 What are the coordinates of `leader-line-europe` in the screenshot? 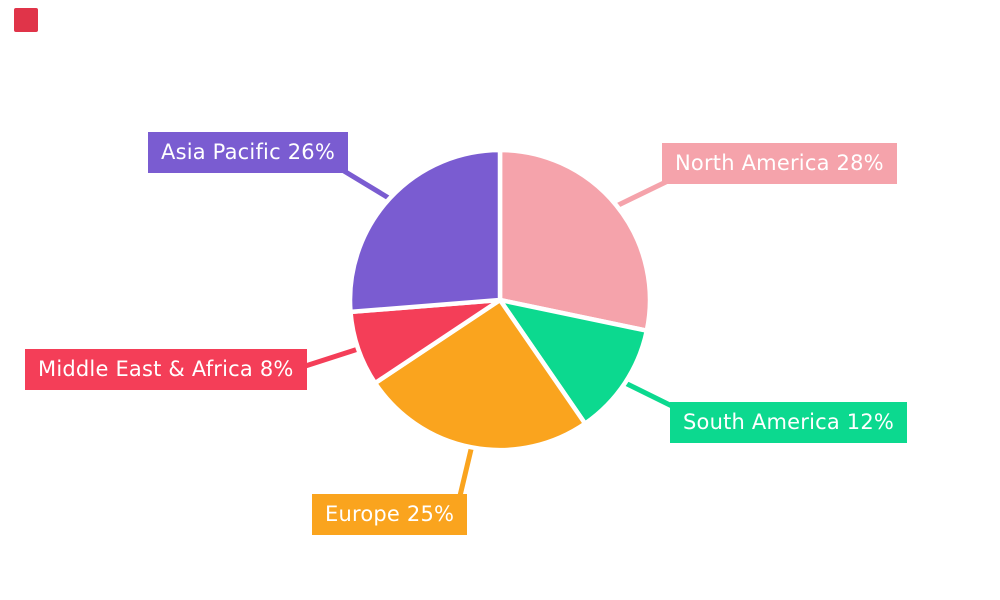 It's located at (465, 472).